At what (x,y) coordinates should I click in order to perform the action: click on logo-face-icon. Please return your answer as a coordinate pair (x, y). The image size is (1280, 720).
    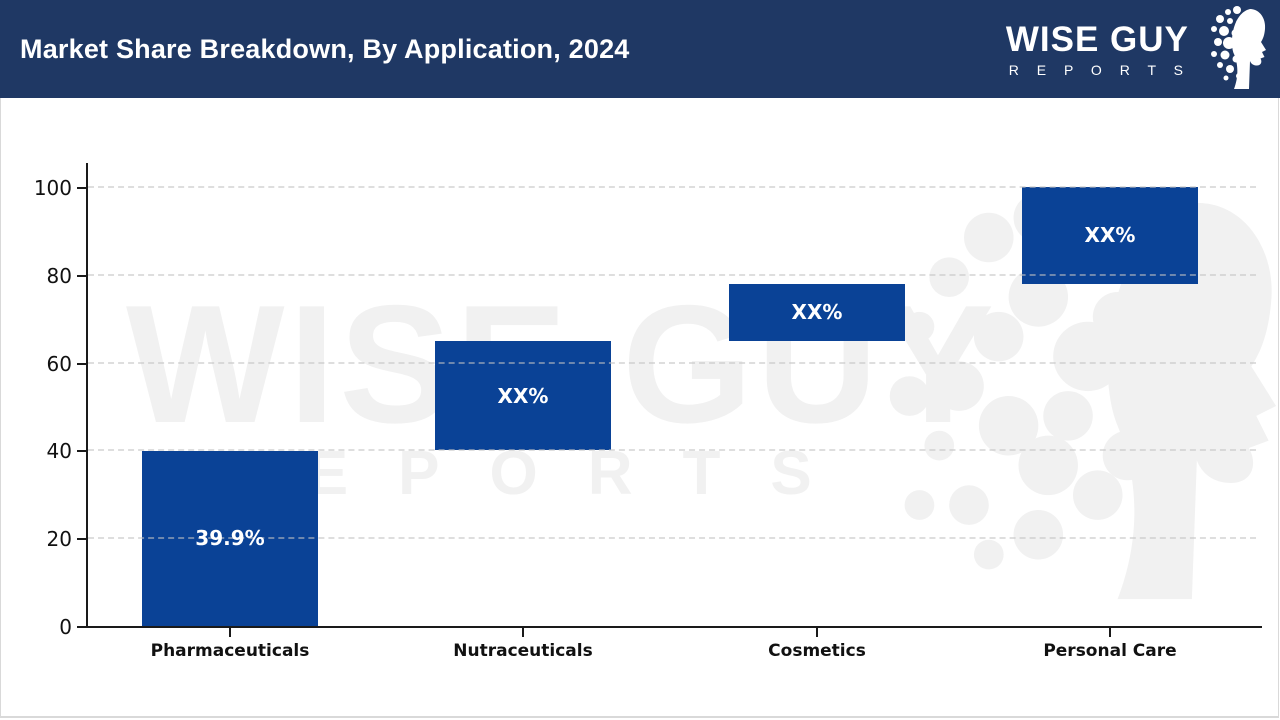
    Looking at the image, I should click on (1238, 47).